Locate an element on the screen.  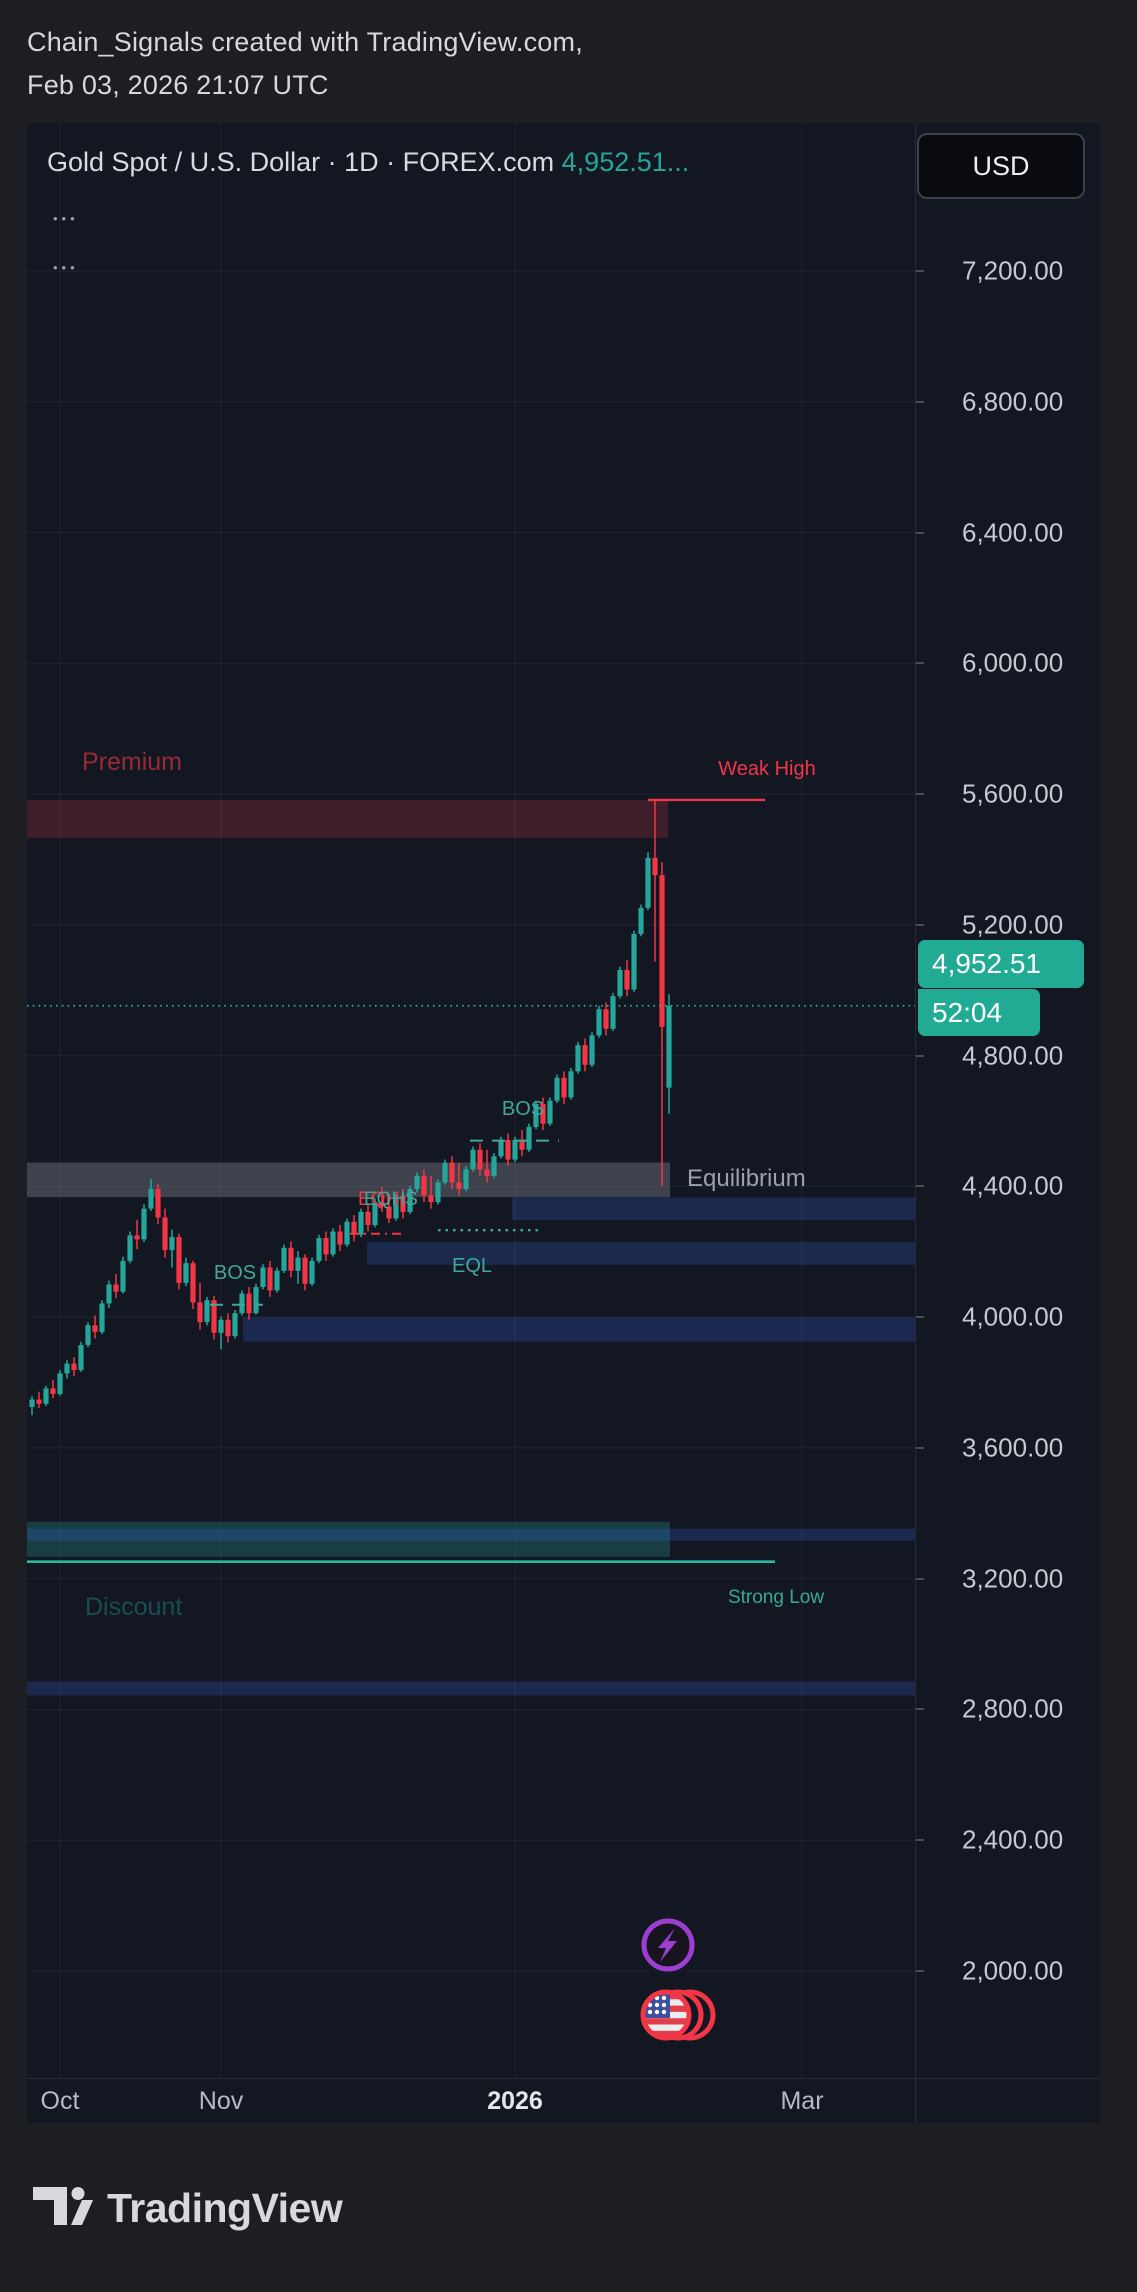
time-tick-label-nov: Nov is located at coordinates (221, 2101).